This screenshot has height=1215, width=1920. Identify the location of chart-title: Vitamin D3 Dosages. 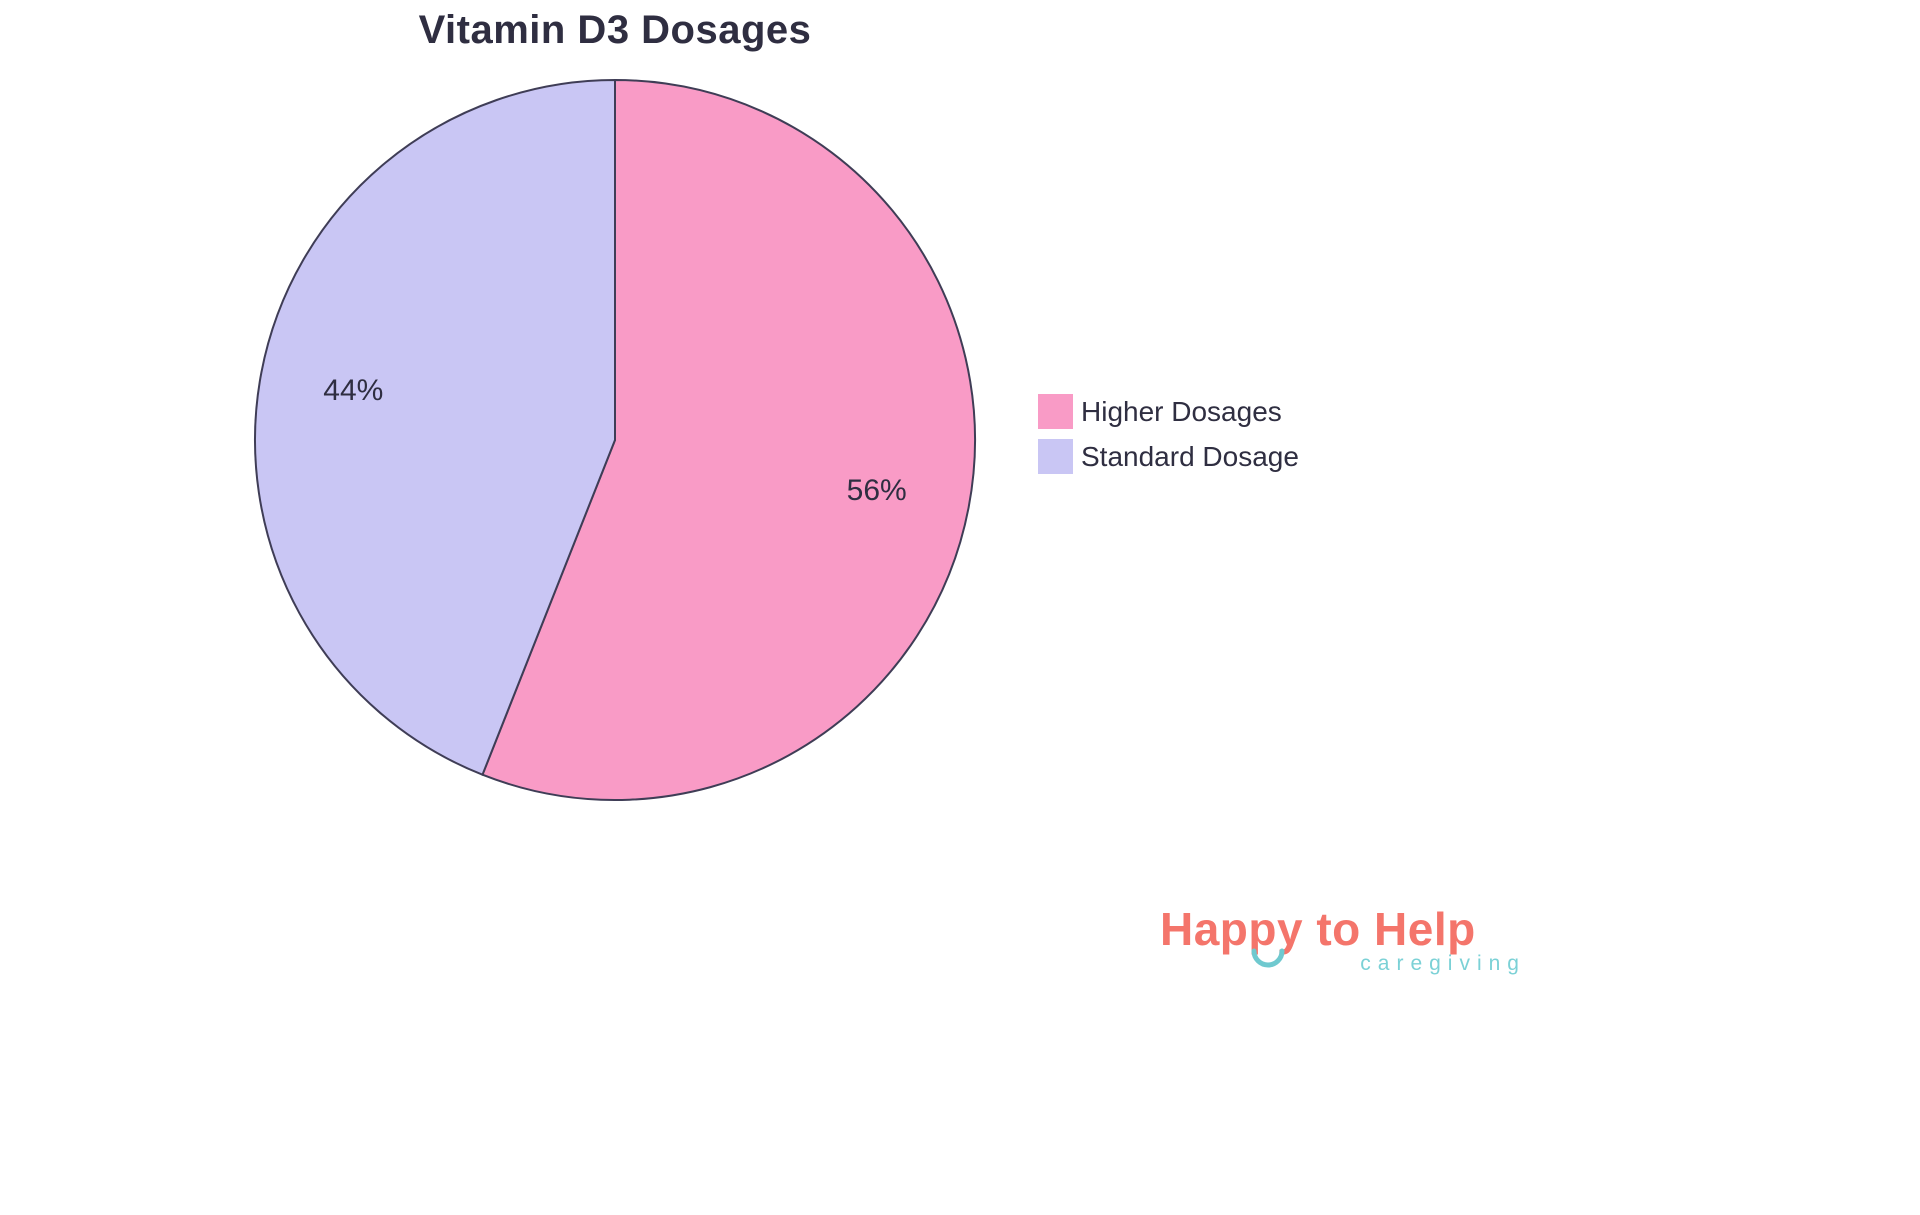
(615, 30).